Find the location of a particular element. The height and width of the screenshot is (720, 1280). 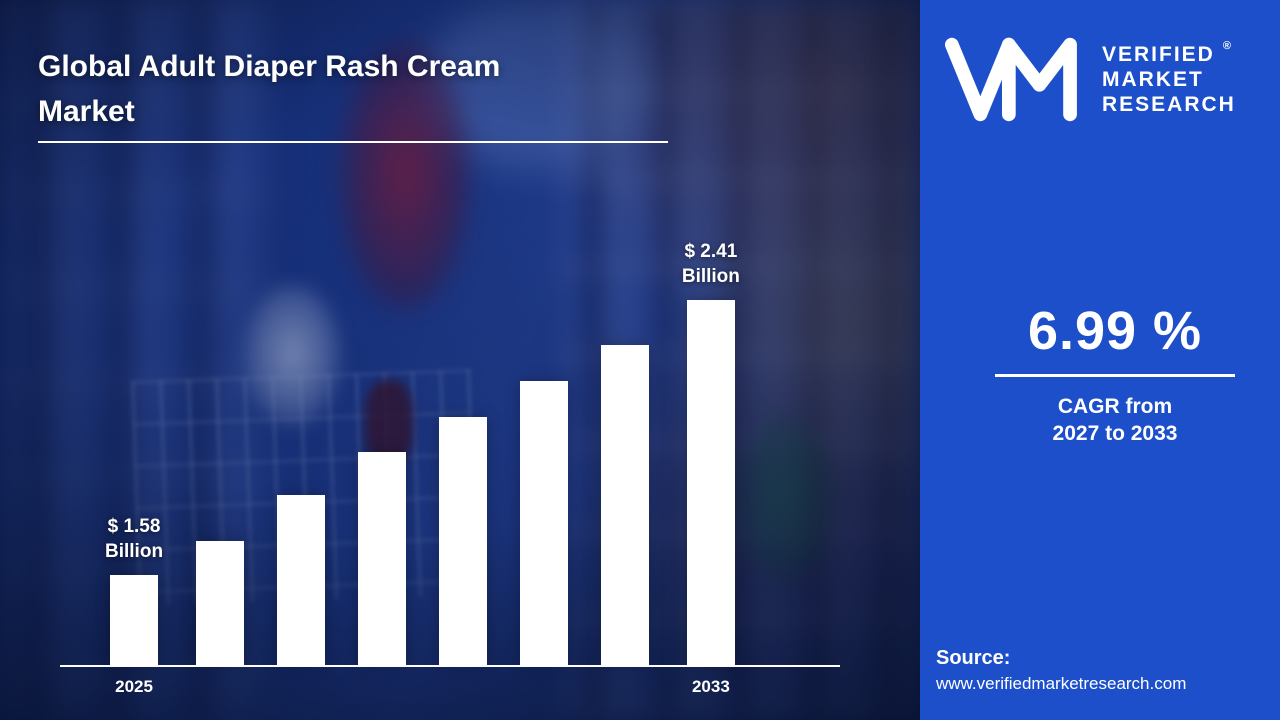

page-title: Global Adult Diaper Rash Cream Market is located at coordinates (269, 89).